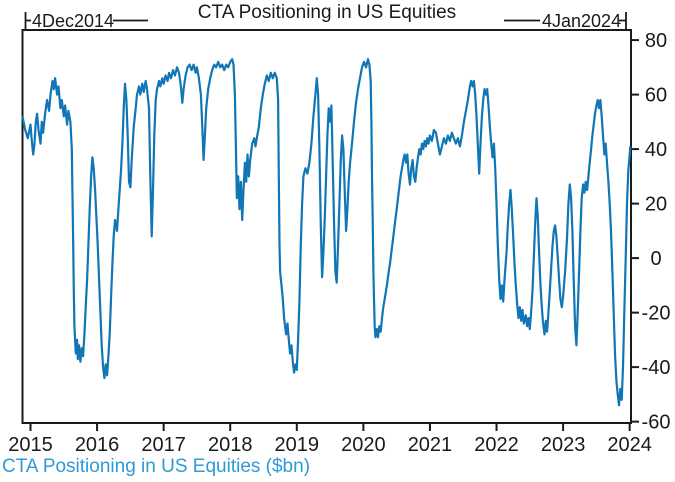 The height and width of the screenshot is (482, 675). Describe the element at coordinates (30, 445) in the screenshot. I see `x-tick-label: 2015` at that location.